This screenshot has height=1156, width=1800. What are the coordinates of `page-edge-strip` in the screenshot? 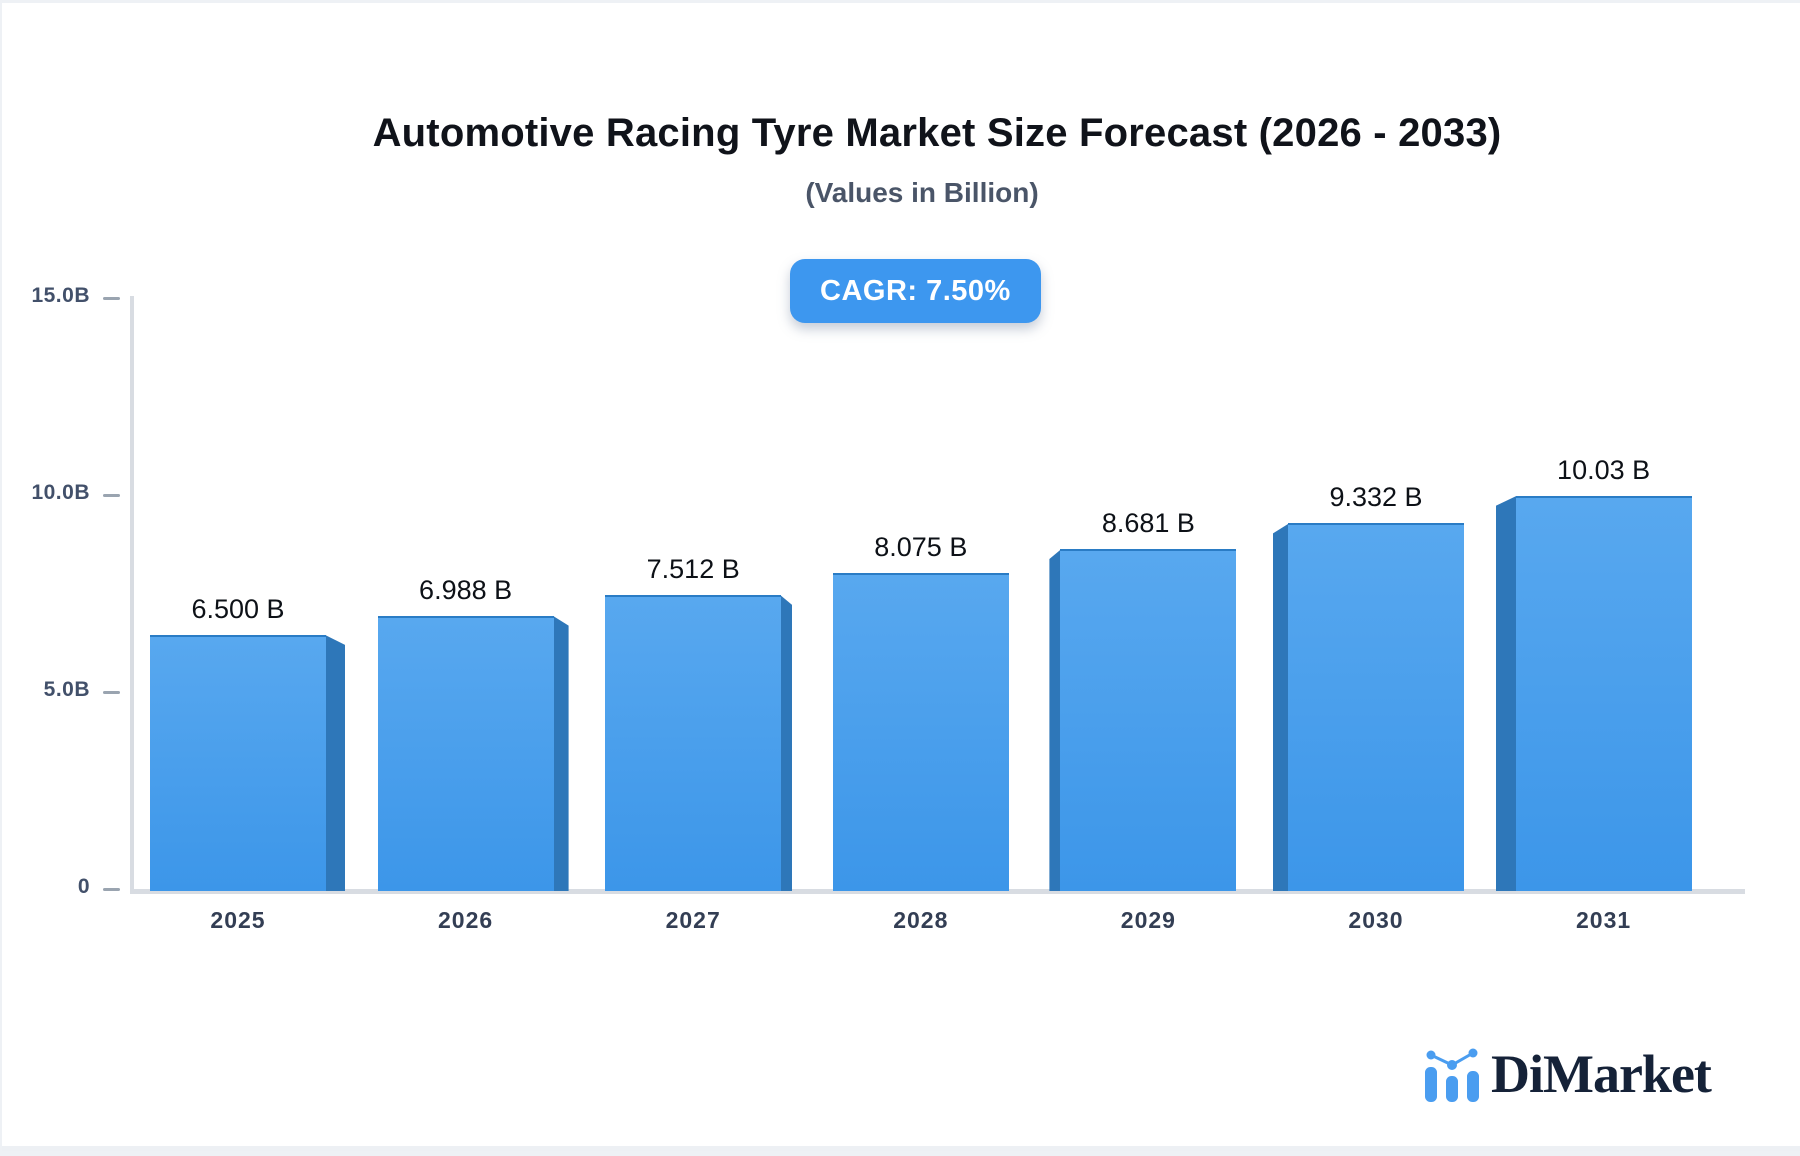 It's located at (901, 1148).